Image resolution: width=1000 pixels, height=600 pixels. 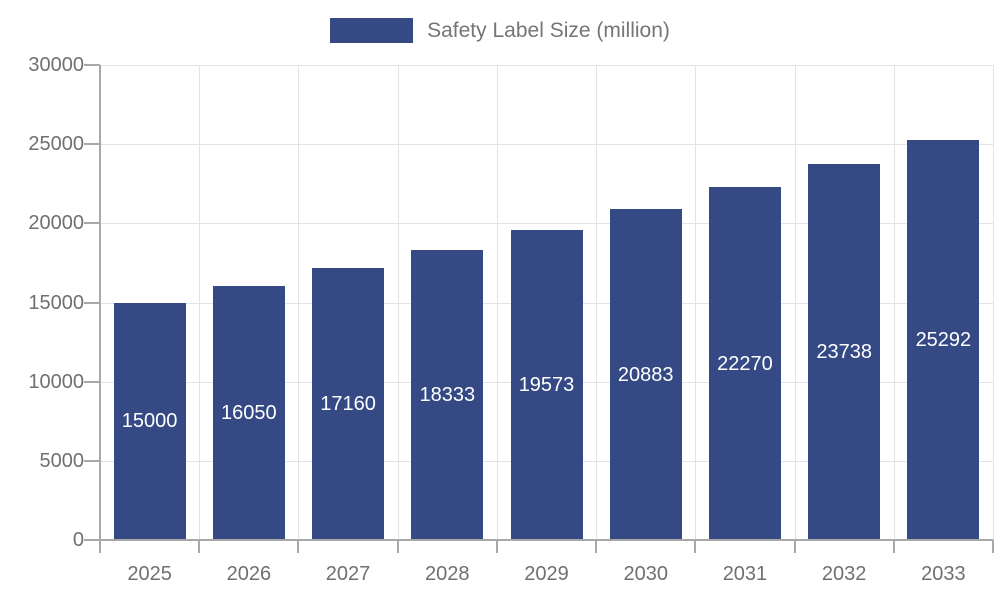 I want to click on bar-value-label: 15000, so click(x=149, y=421).